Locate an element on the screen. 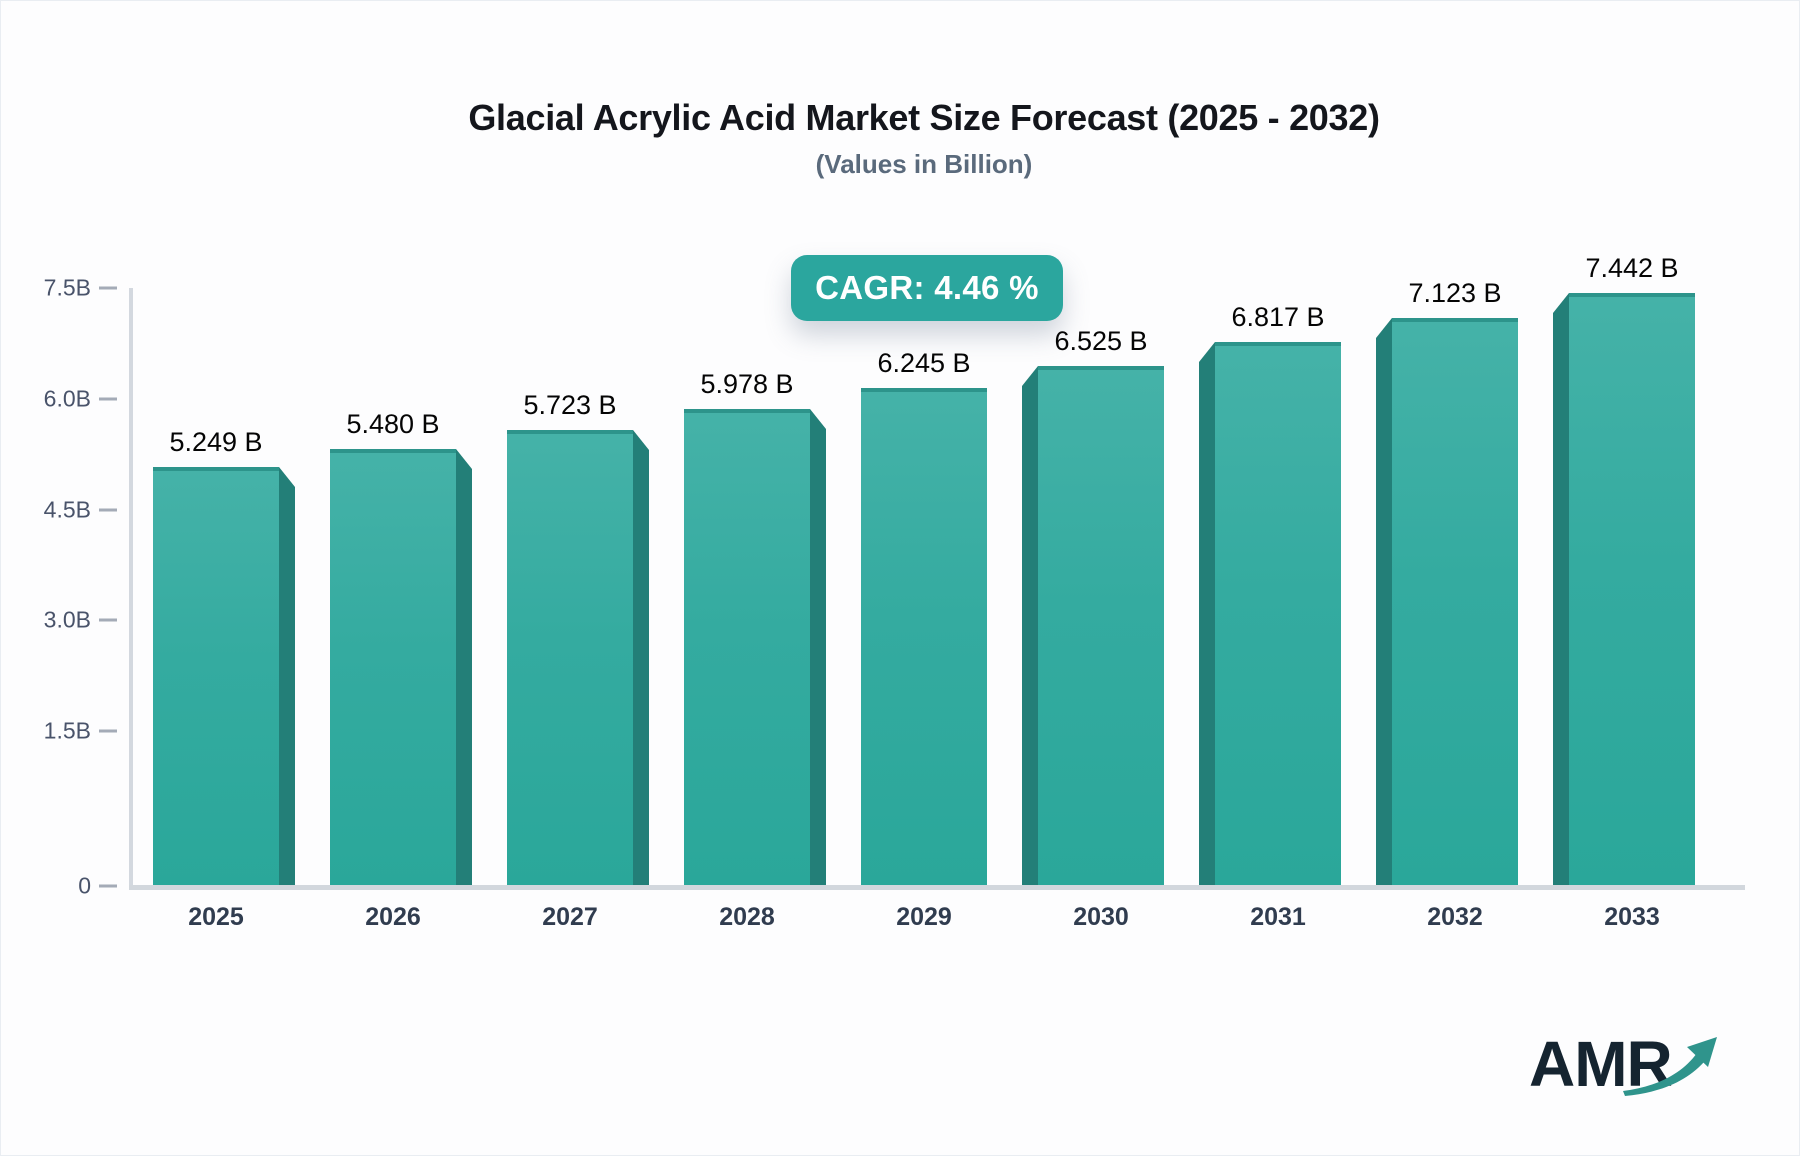 Image resolution: width=1800 pixels, height=1156 pixels. x-axis-label: 2029 is located at coordinates (924, 917).